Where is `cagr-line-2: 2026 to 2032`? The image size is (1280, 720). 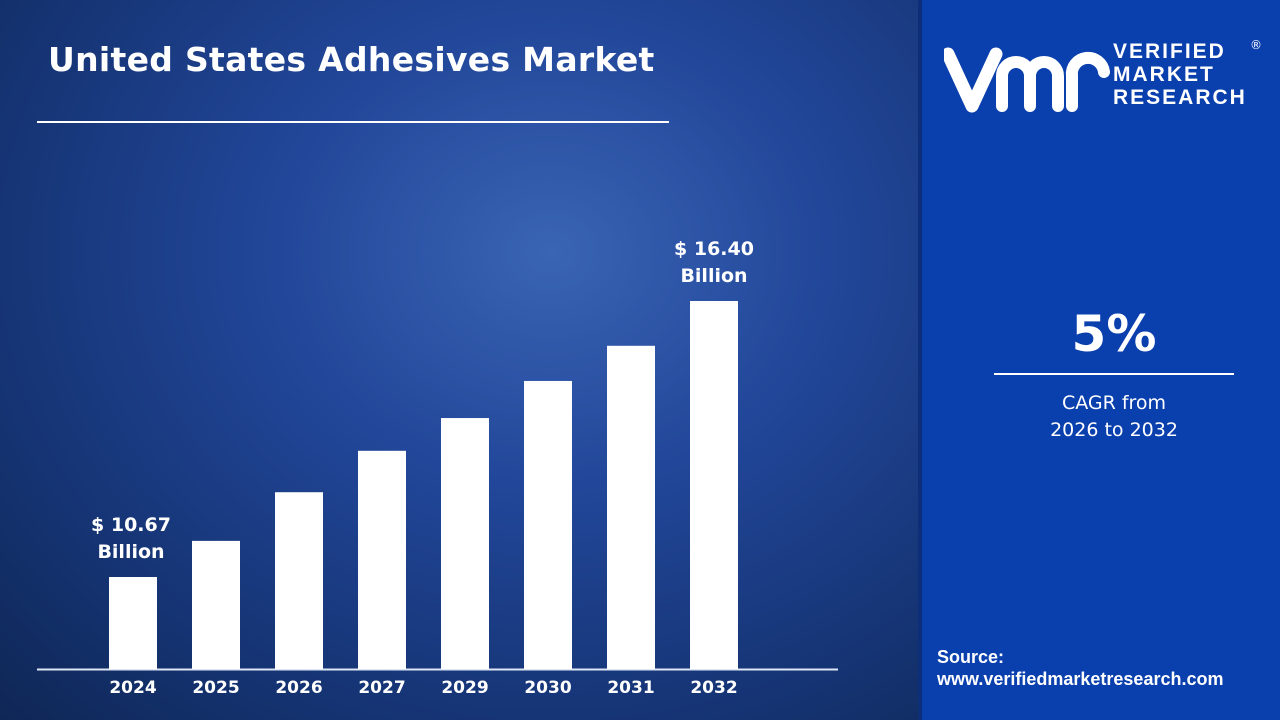
cagr-line-2: 2026 to 2032 is located at coordinates (1114, 430).